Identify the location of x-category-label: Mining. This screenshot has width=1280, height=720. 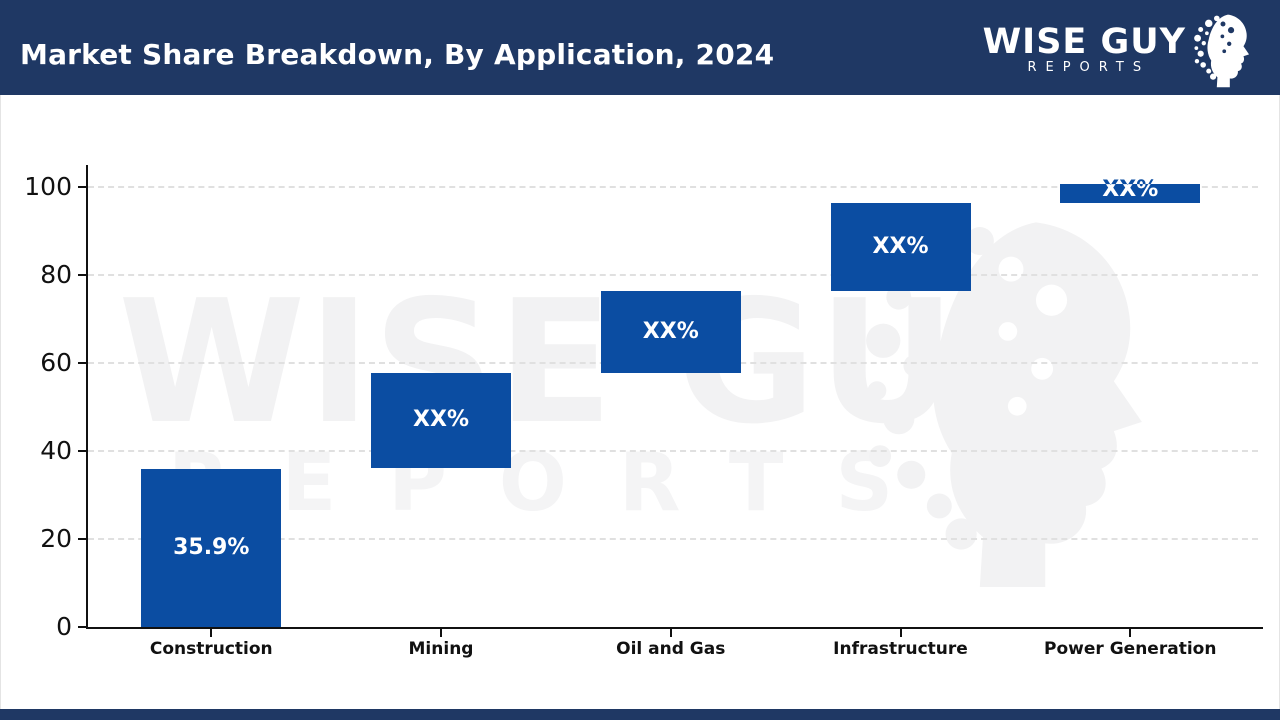
(441, 649).